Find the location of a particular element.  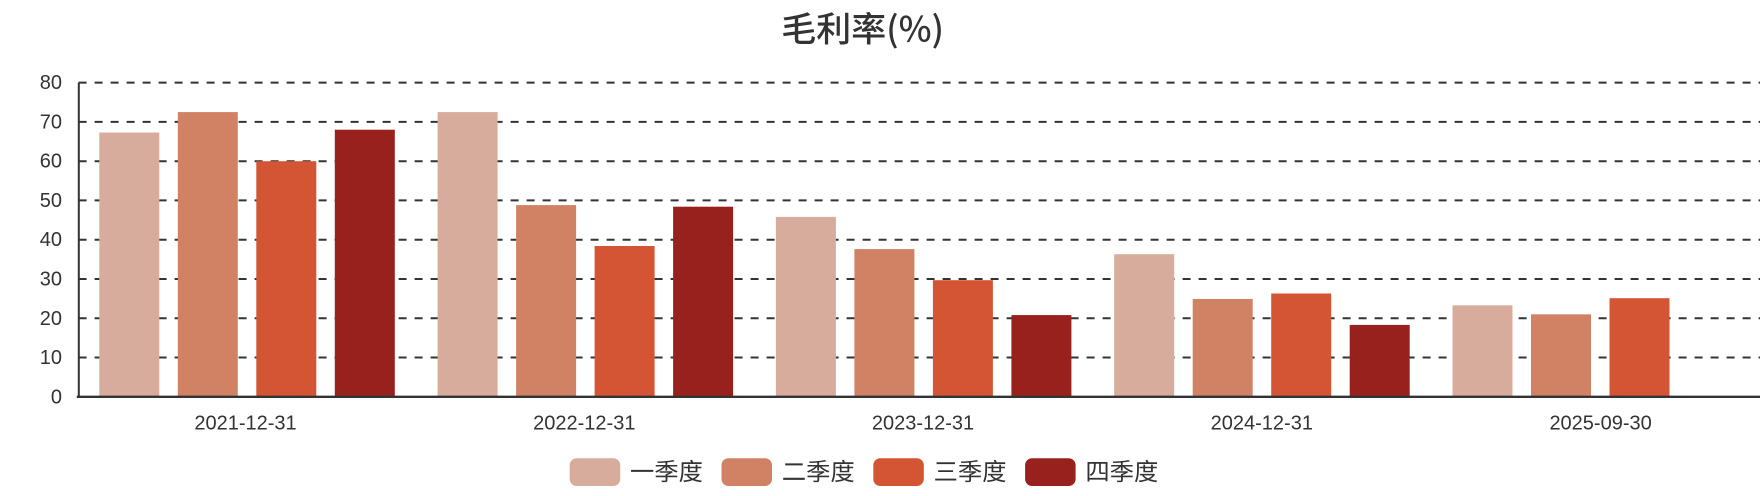

svg-text: 2021-12-31 is located at coordinates (245, 424).